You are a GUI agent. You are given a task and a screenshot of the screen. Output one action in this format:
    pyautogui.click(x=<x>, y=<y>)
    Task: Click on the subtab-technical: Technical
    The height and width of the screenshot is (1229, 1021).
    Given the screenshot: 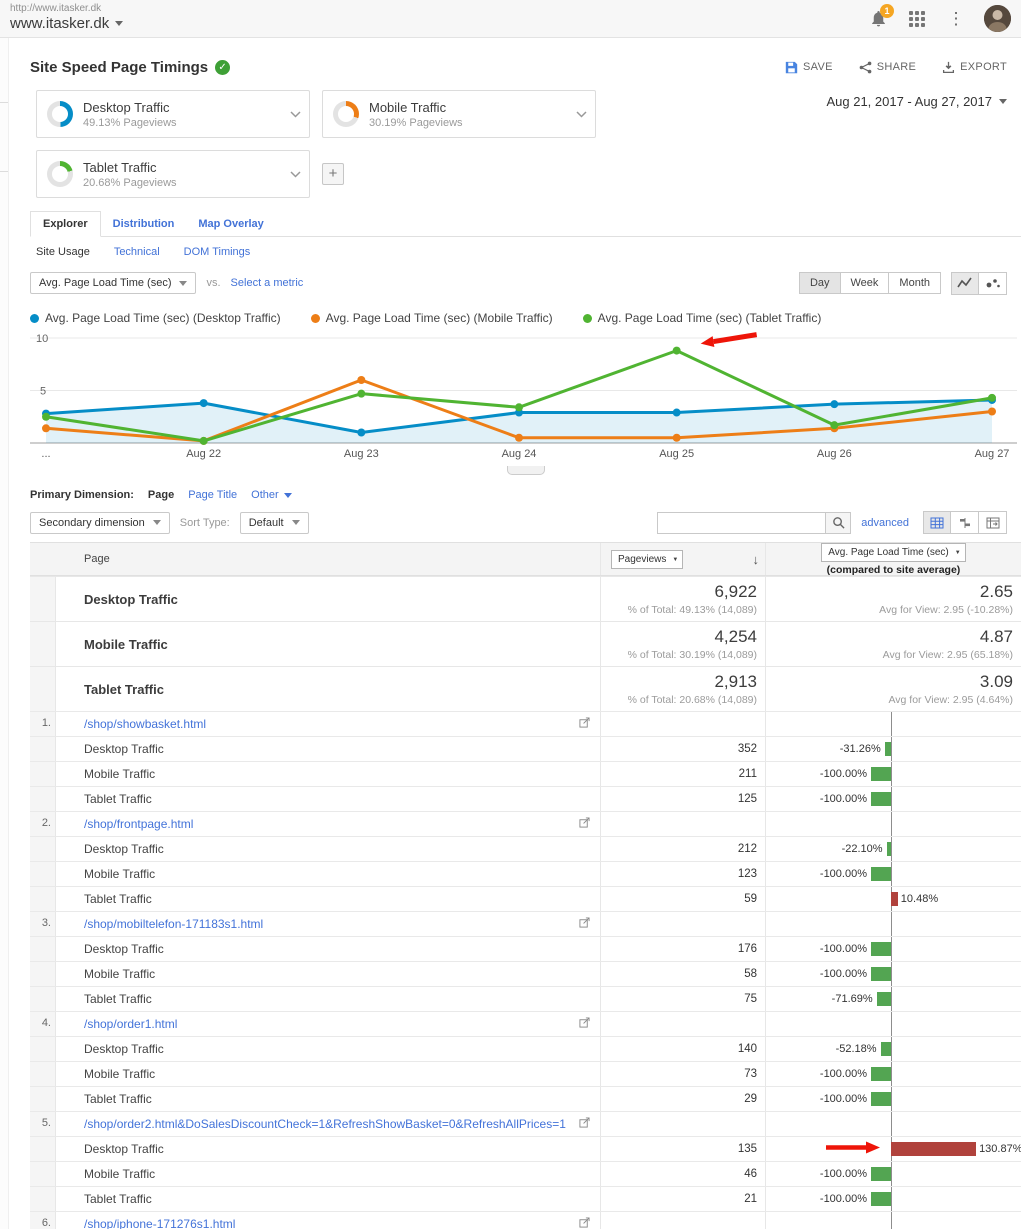 What is the action you would take?
    pyautogui.click(x=136, y=252)
    